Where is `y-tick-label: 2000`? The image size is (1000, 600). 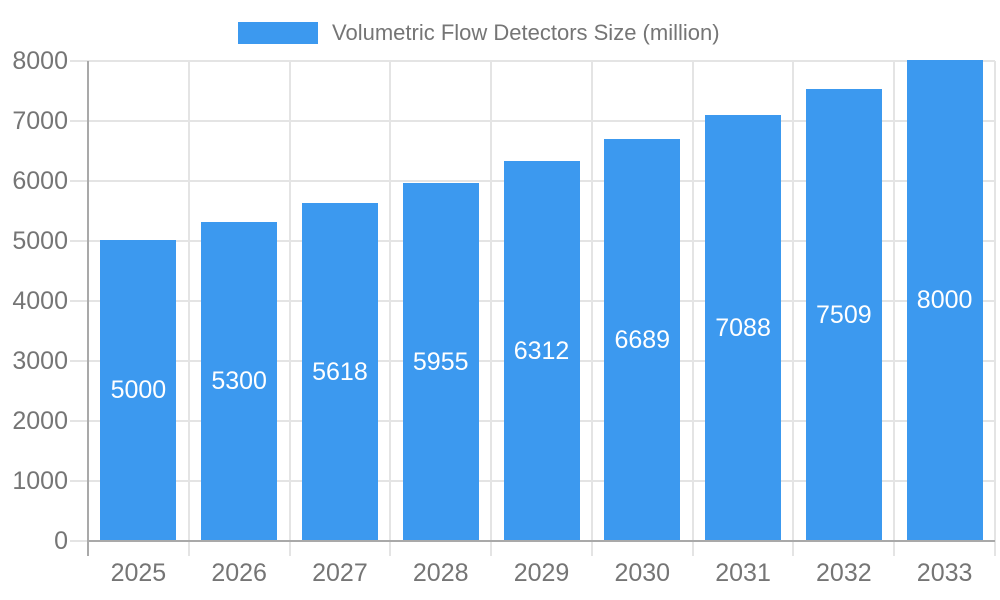 y-tick-label: 2000 is located at coordinates (40, 421).